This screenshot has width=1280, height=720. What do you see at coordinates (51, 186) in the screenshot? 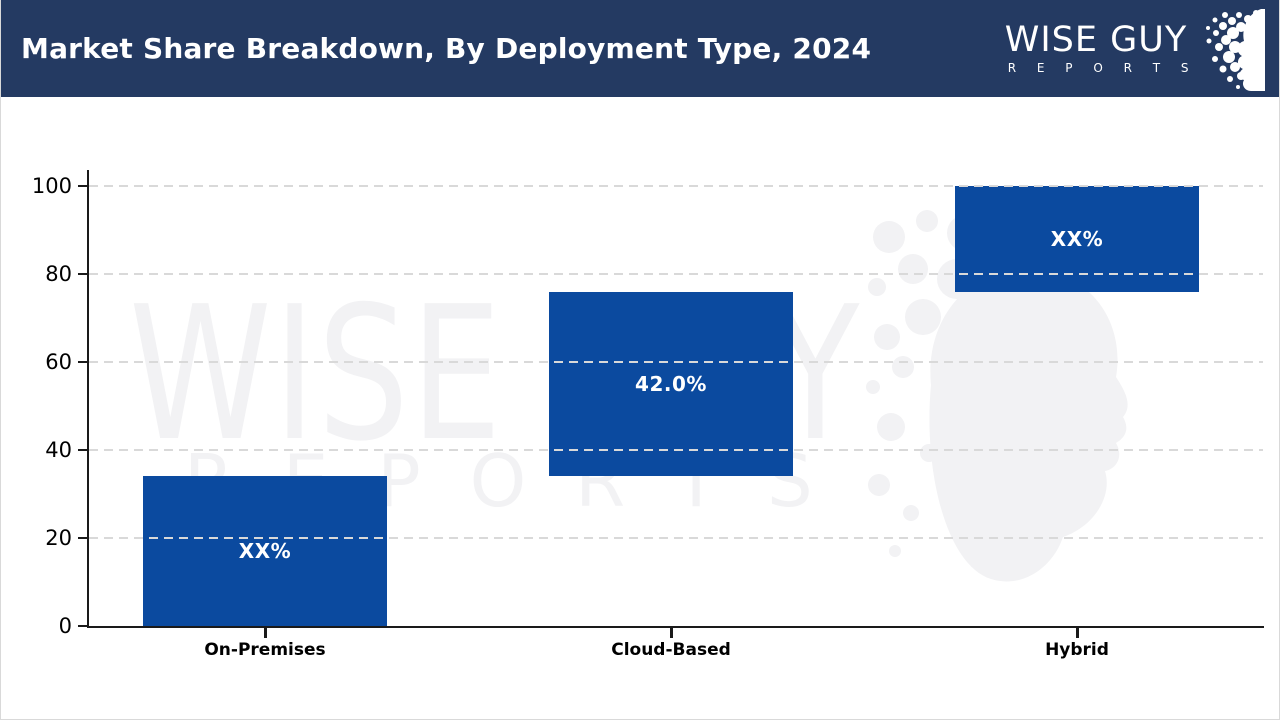
I see `y-tick-label: 100` at bounding box center [51, 186].